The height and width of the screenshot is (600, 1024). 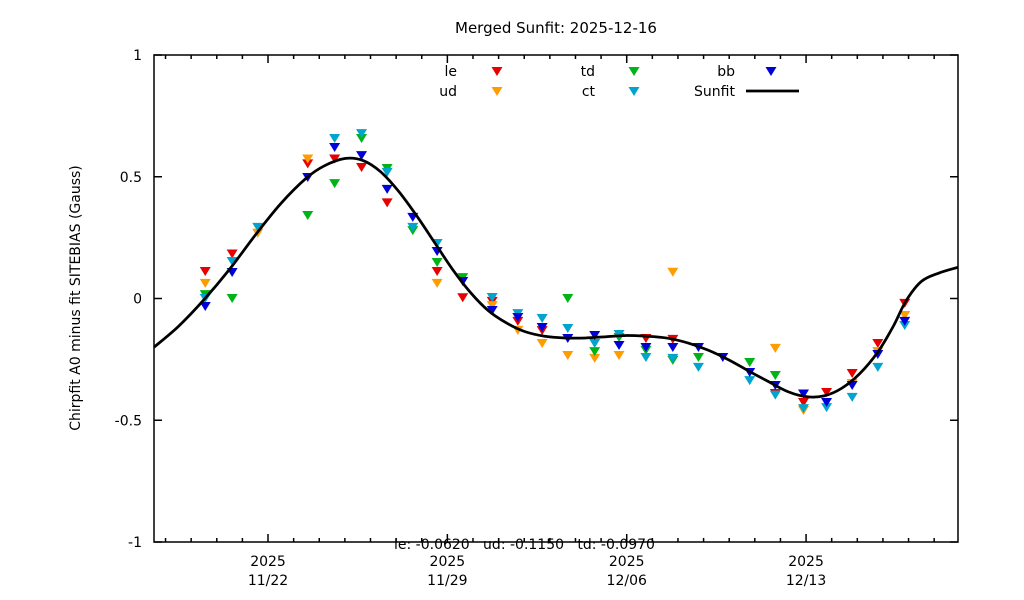 I want to click on legend-label-Sunfit: Sunfit, so click(x=714, y=92).